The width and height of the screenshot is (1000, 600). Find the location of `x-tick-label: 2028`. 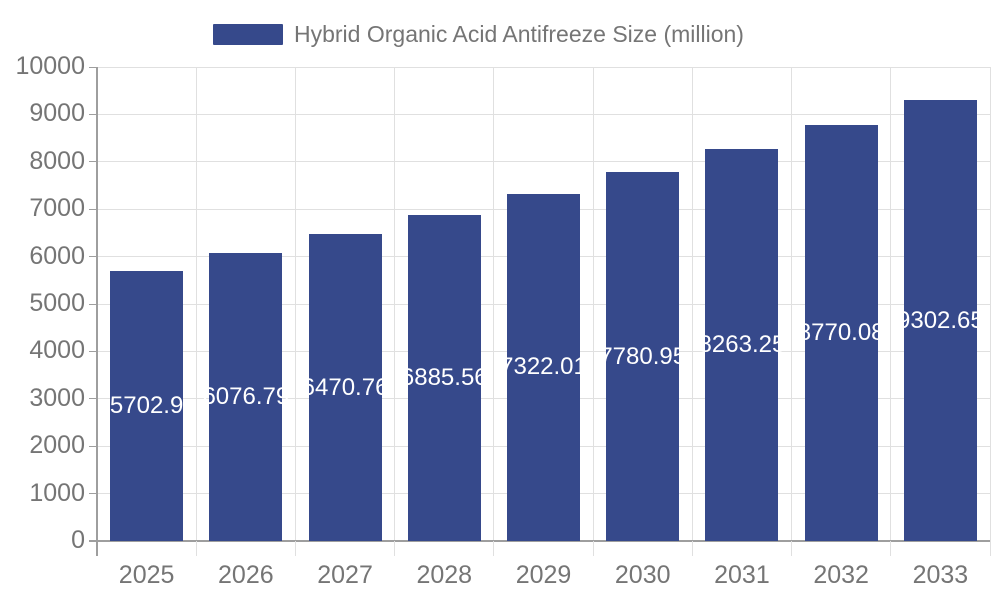

x-tick-label: 2028 is located at coordinates (444, 575).